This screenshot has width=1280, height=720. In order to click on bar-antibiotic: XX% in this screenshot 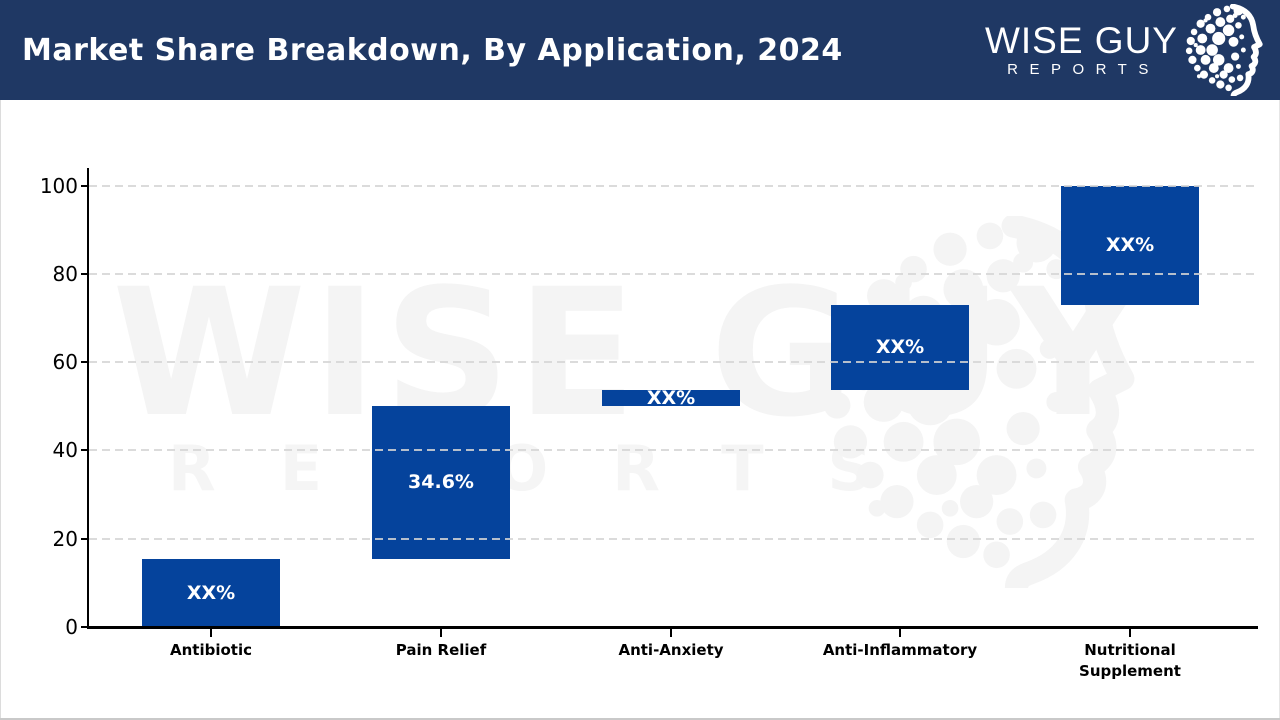, I will do `click(211, 593)`.